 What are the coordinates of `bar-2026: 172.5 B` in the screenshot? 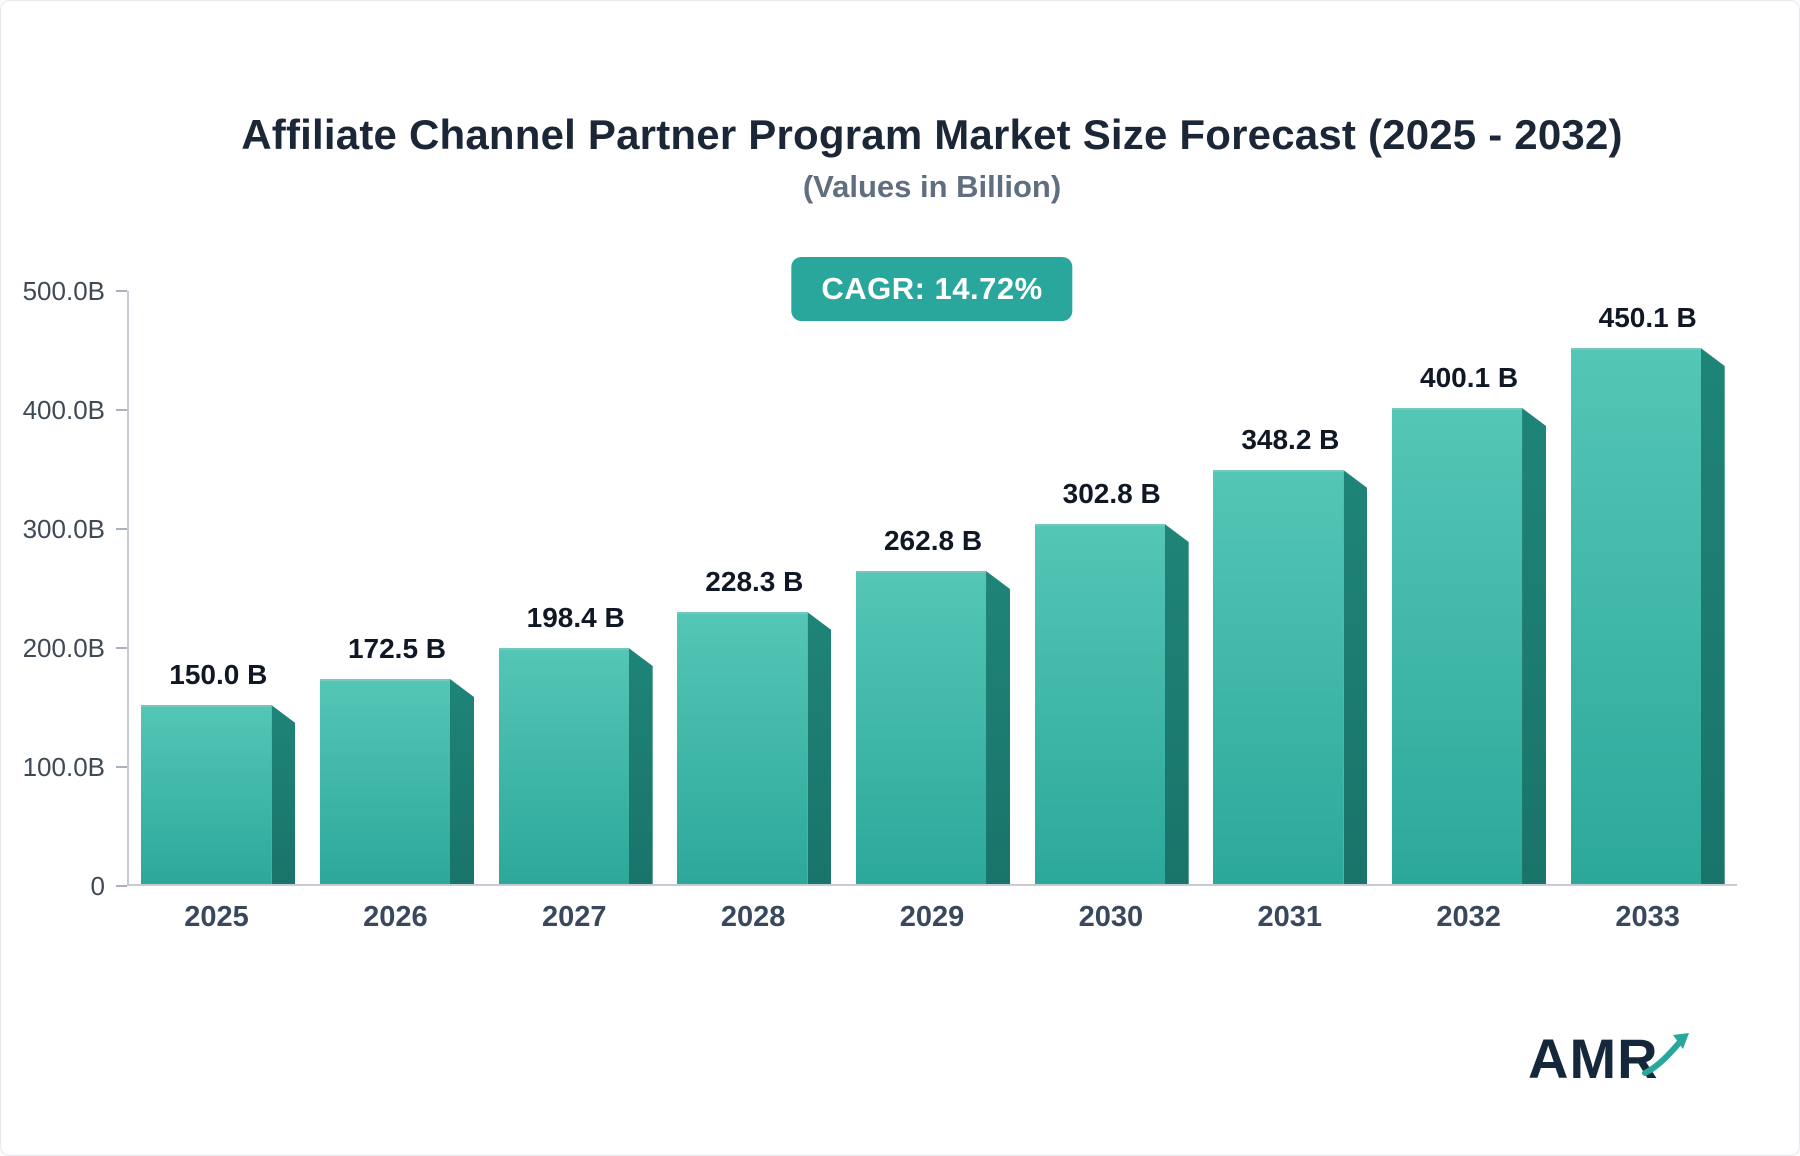 It's located at (397, 587).